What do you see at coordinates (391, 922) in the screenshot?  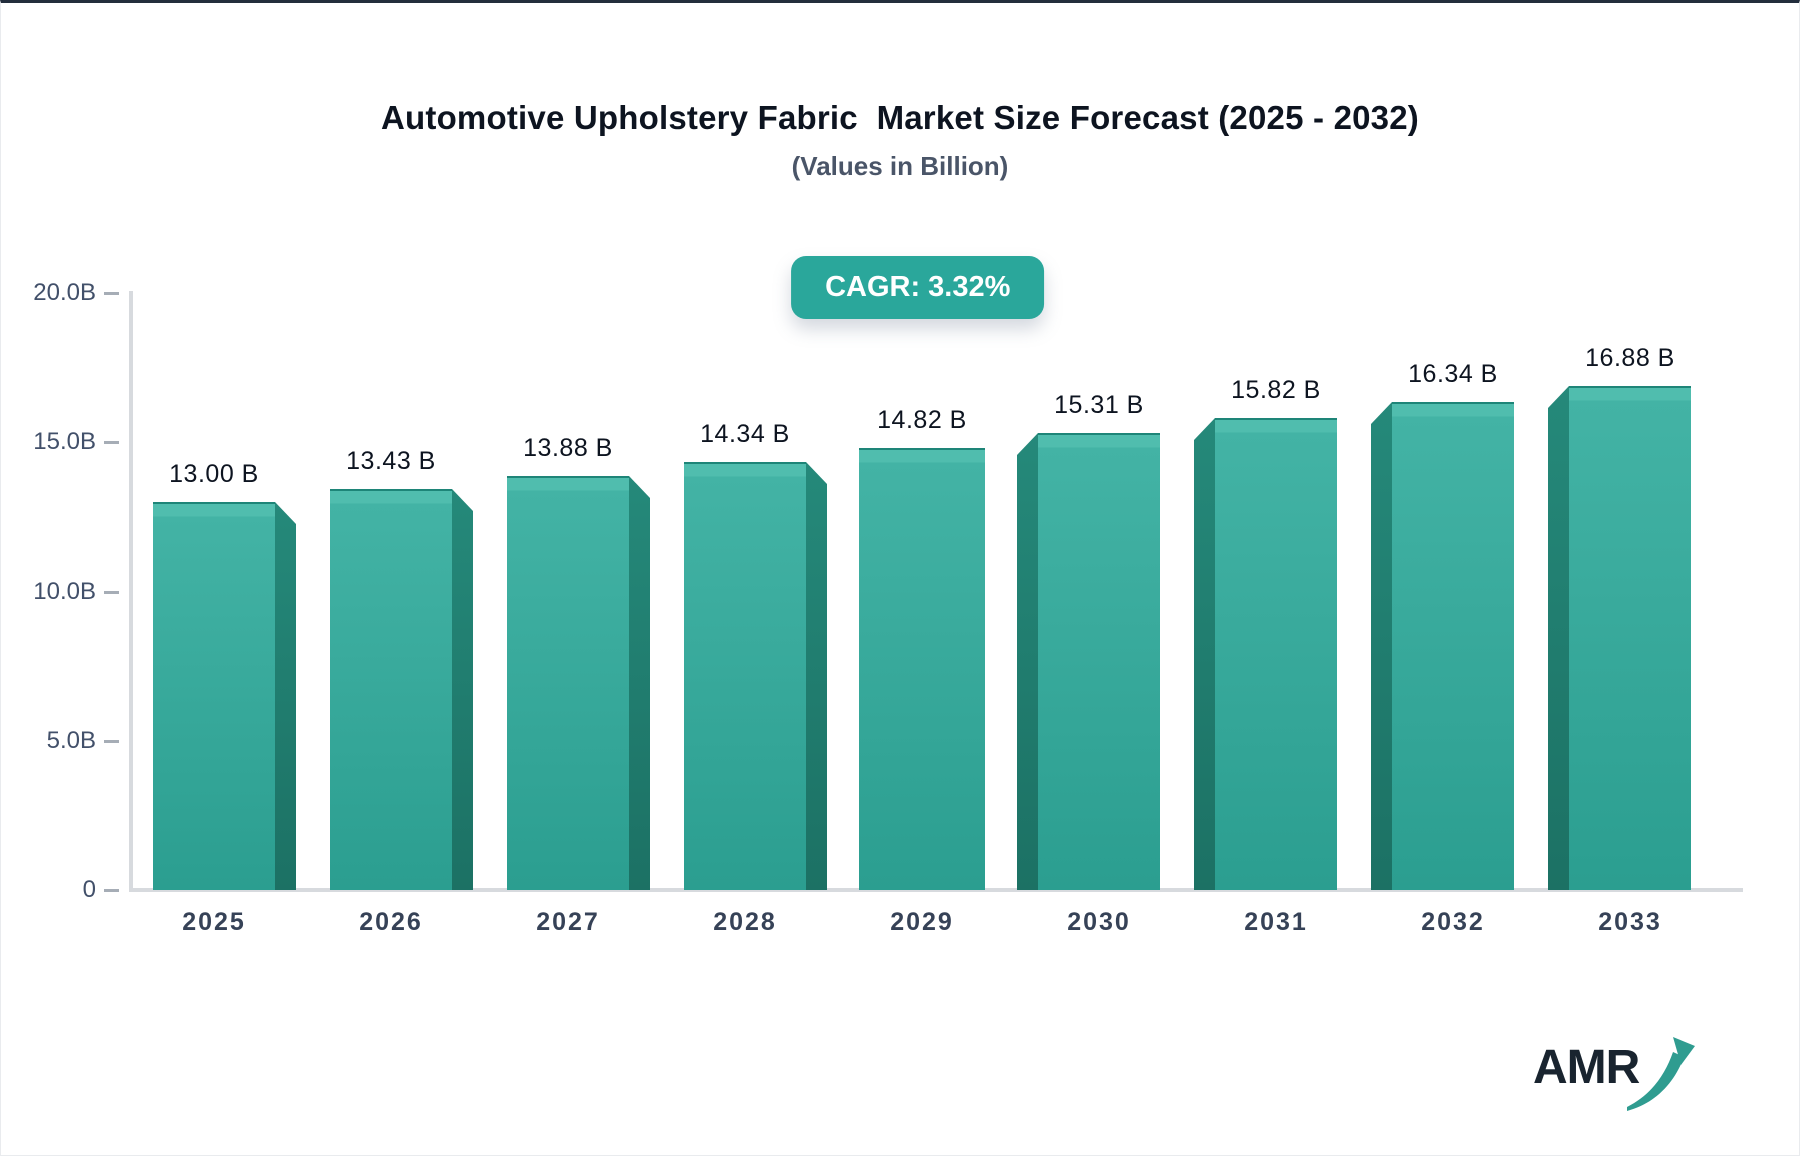 I see `x-axis-label: 2026` at bounding box center [391, 922].